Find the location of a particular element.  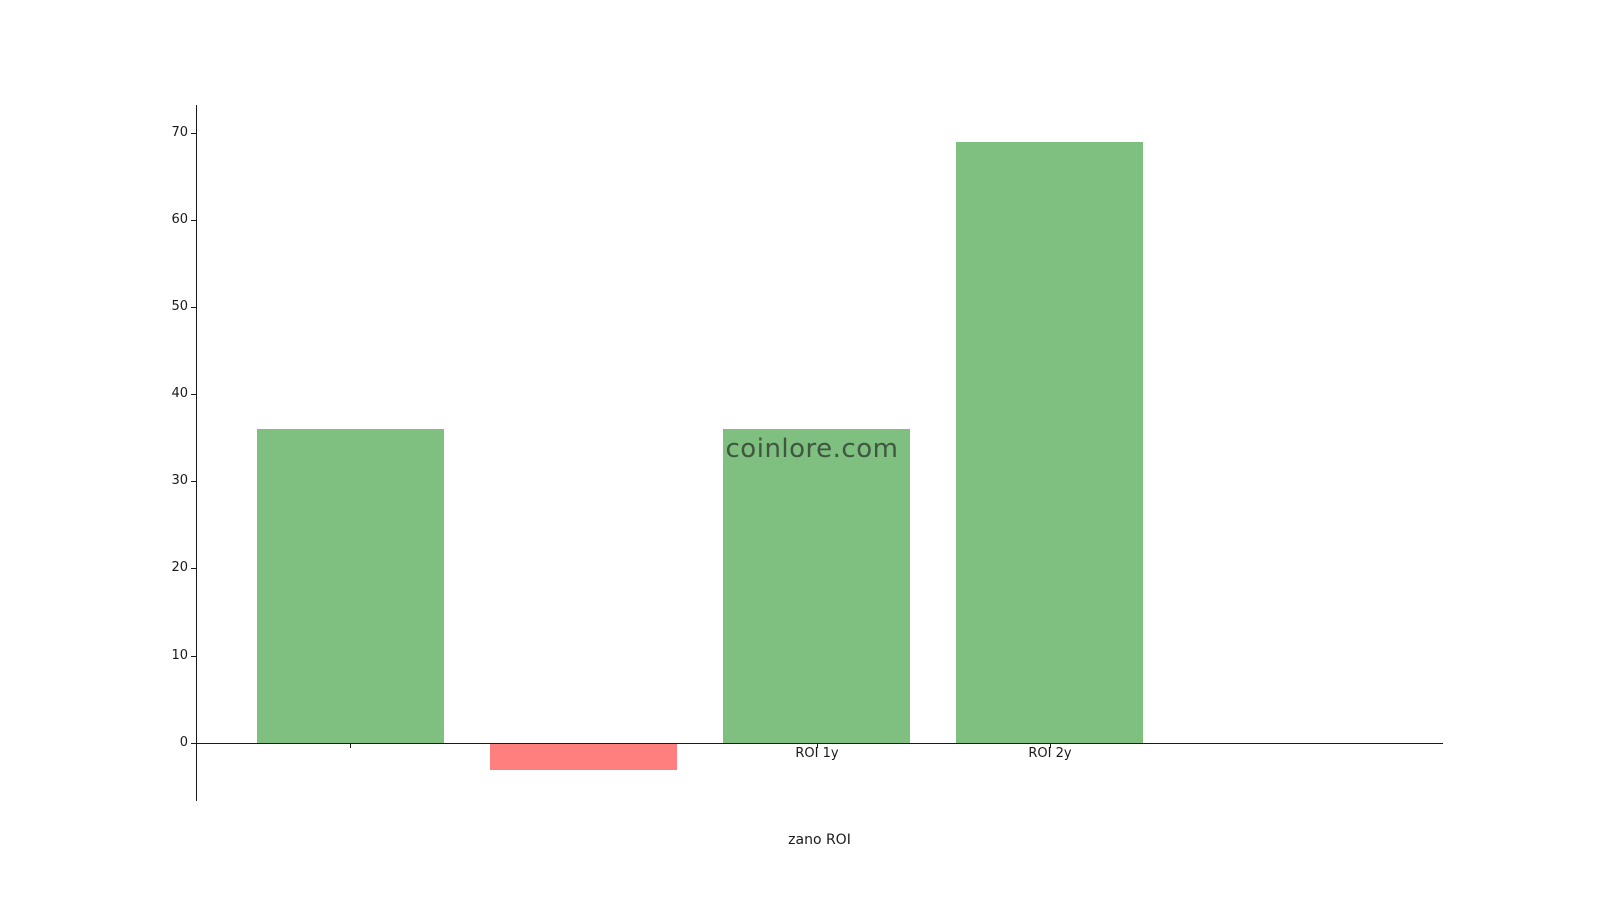

x-axis-title: zano ROI is located at coordinates (819, 840).